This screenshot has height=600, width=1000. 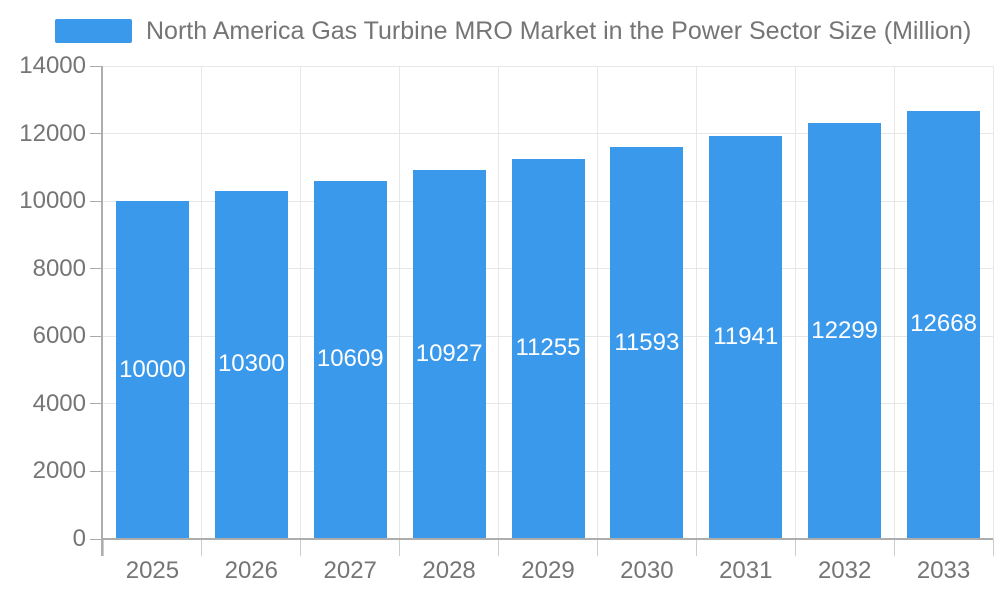 I want to click on bar-value-label: 10300, so click(x=251, y=364).